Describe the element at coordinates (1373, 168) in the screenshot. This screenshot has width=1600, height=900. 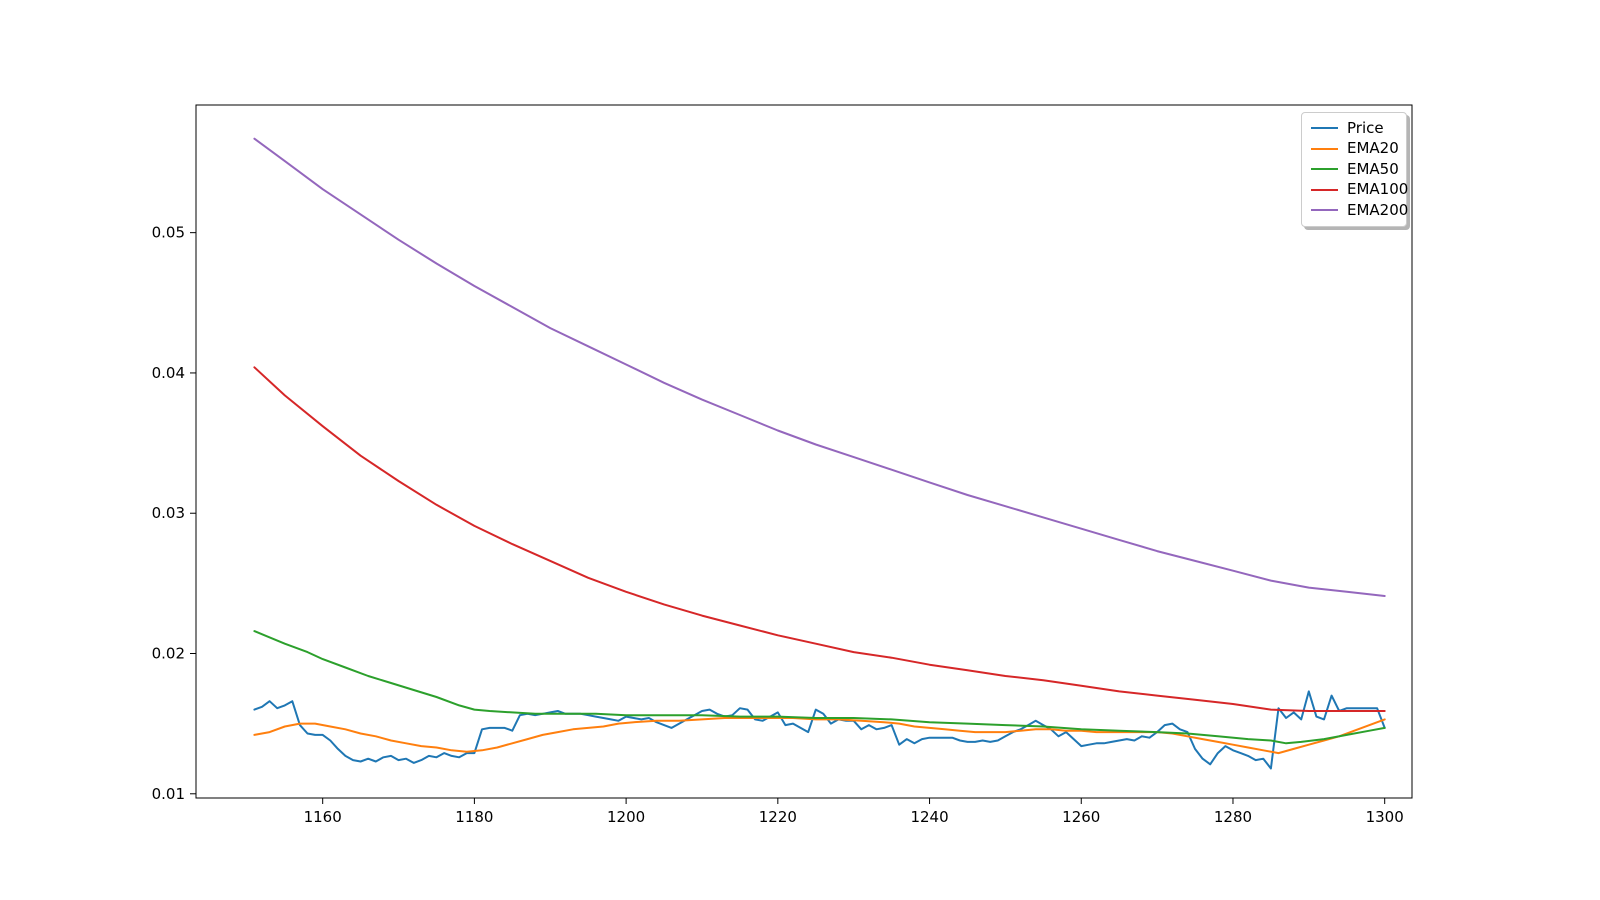
I see `legend-label-ema50: EMA50` at that location.